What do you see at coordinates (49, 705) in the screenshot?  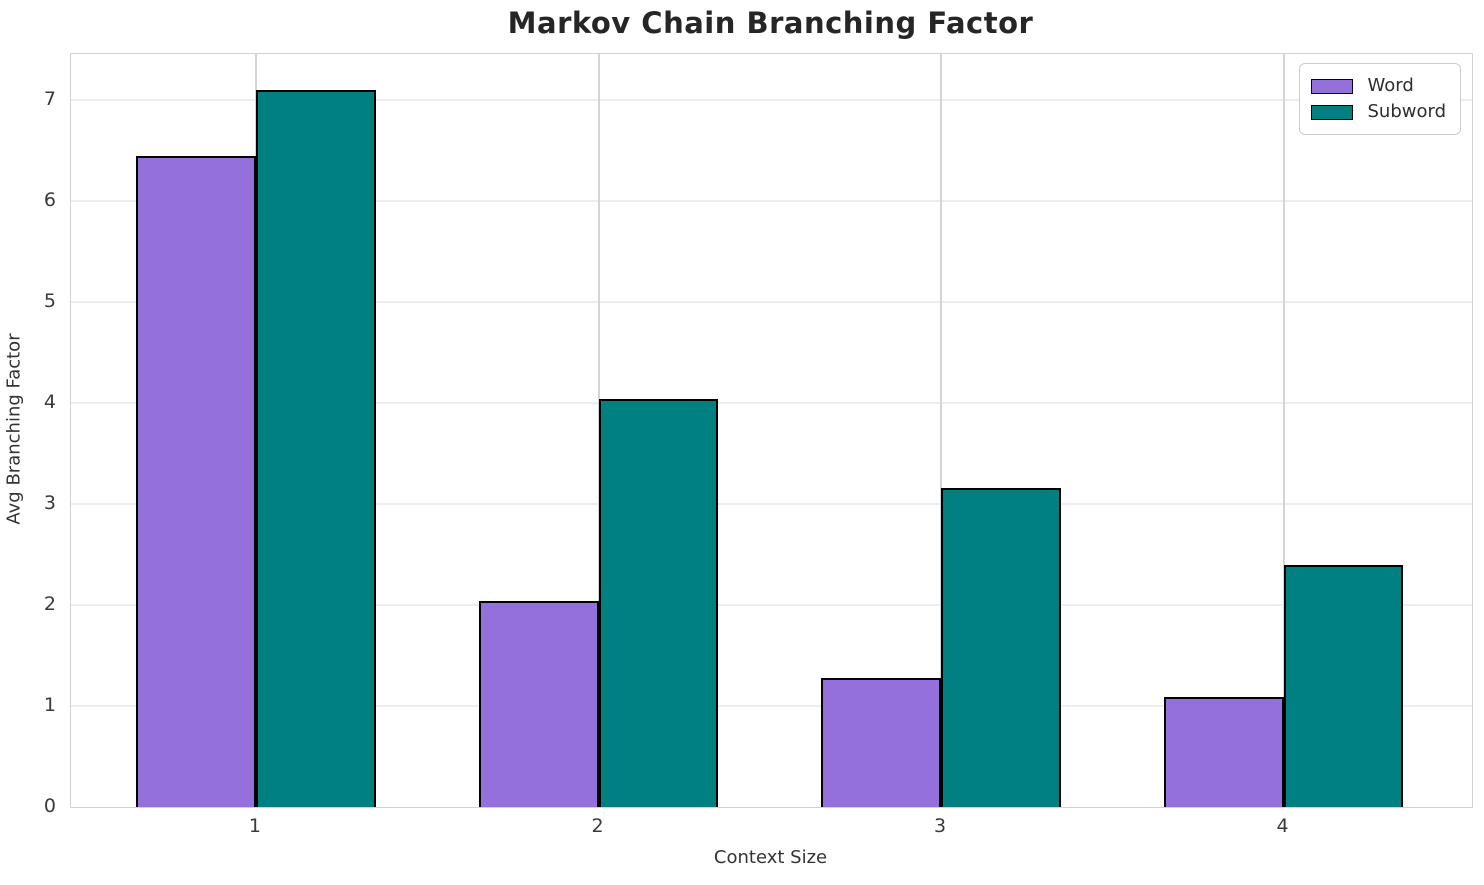 I see `y-tick-label: 1` at bounding box center [49, 705].